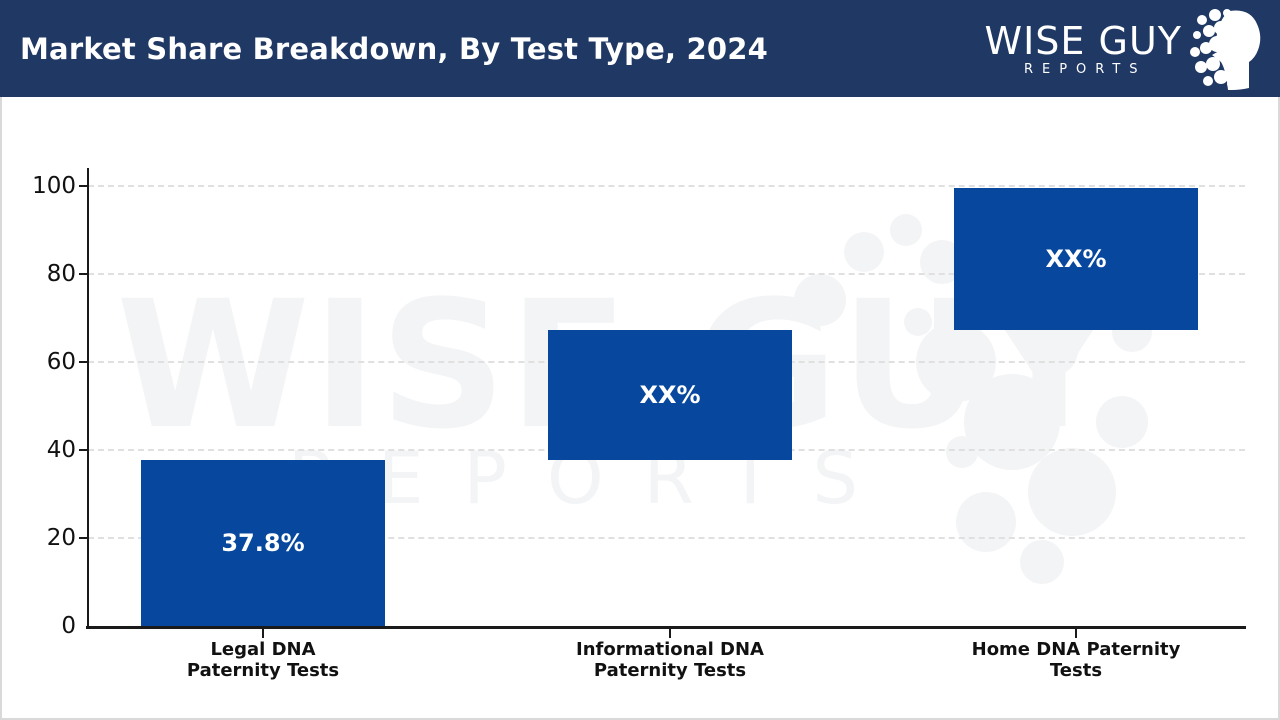 Image resolution: width=1280 pixels, height=720 pixels. I want to click on bar-segment-1: 37.8%, so click(263, 542).